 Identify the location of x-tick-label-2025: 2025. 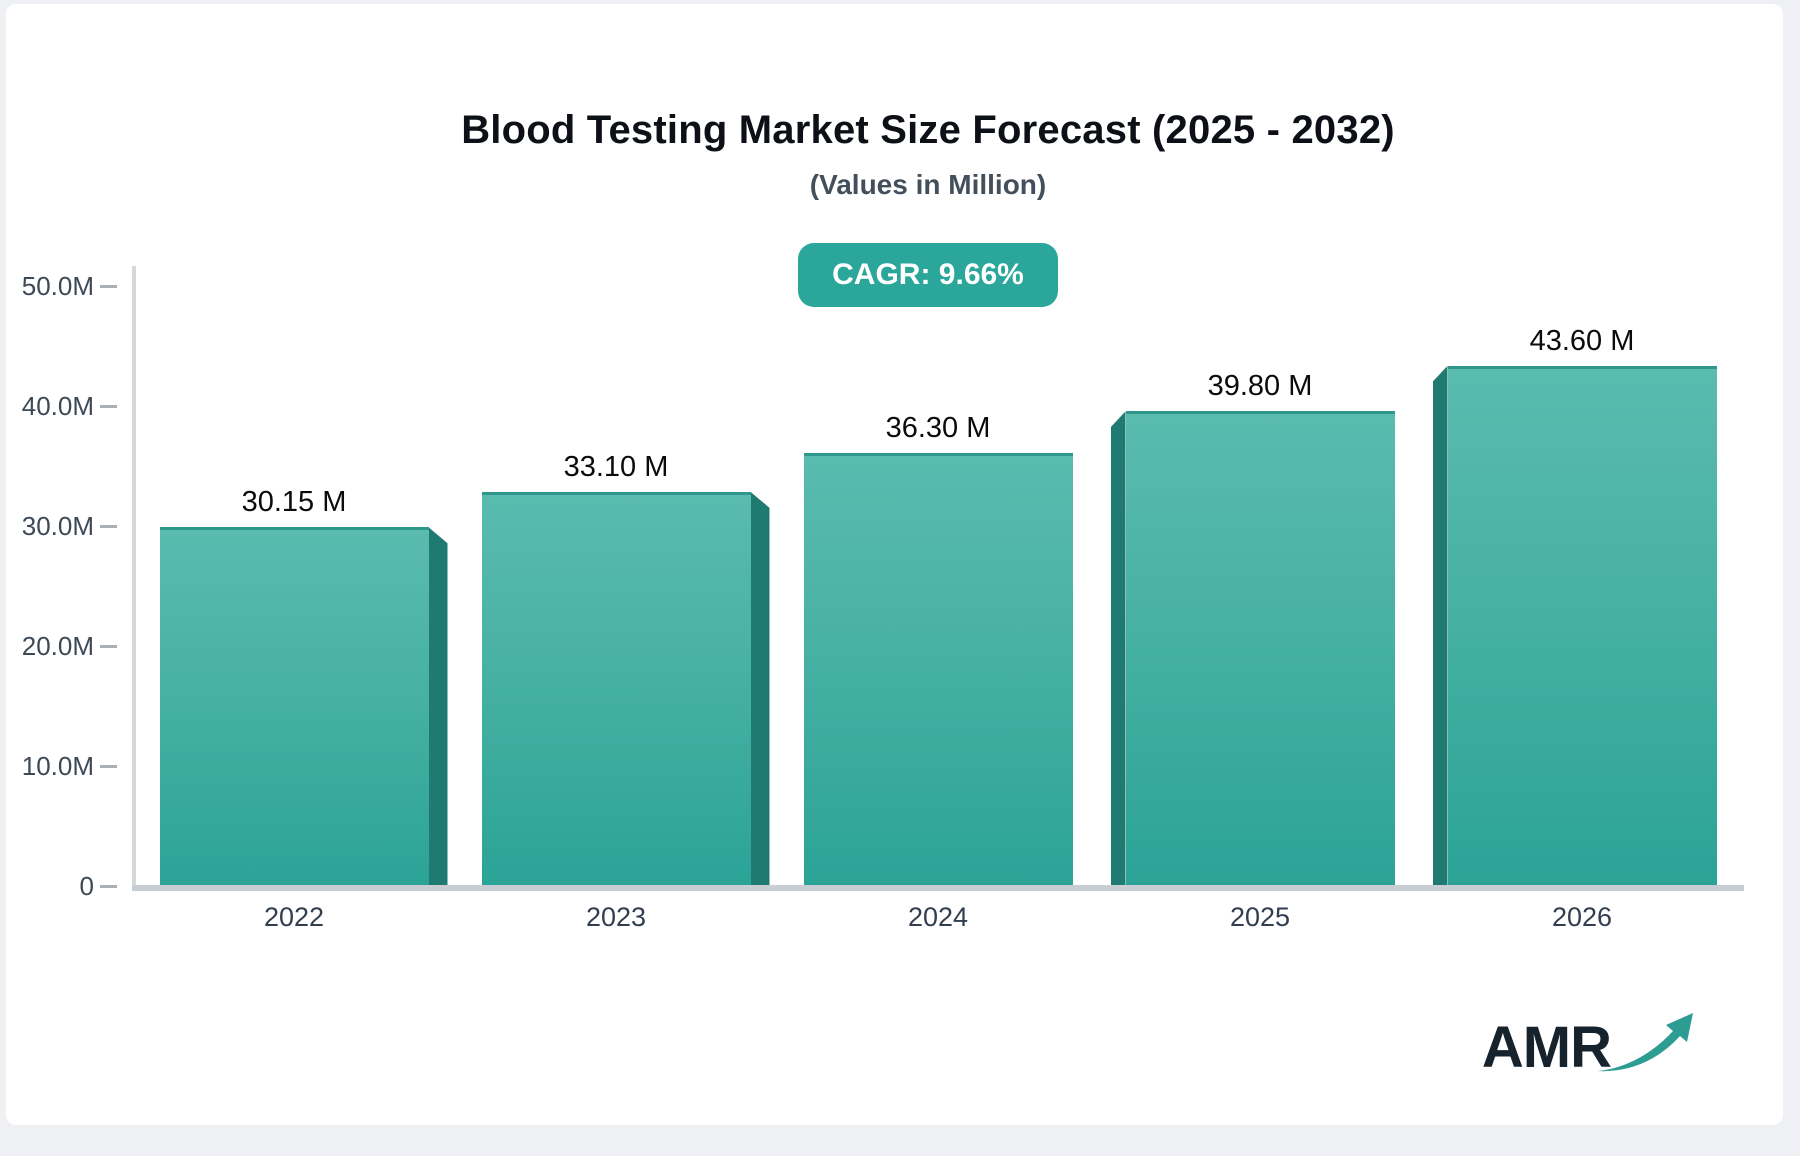
(1260, 917).